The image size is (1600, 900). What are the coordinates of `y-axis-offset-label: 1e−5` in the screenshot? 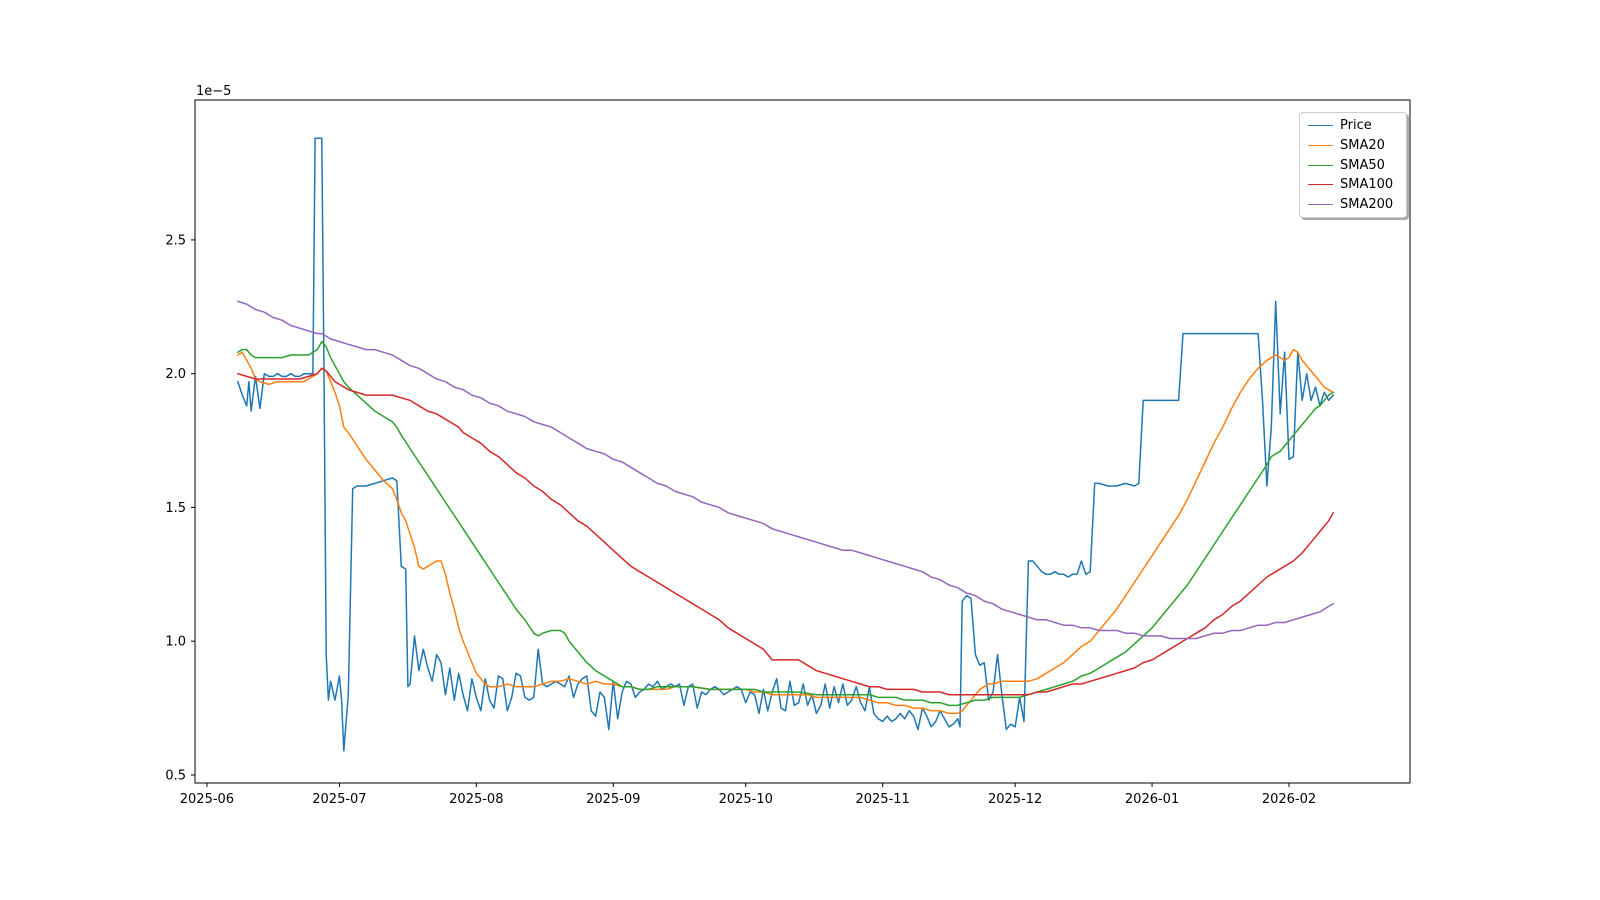 It's located at (214, 91).